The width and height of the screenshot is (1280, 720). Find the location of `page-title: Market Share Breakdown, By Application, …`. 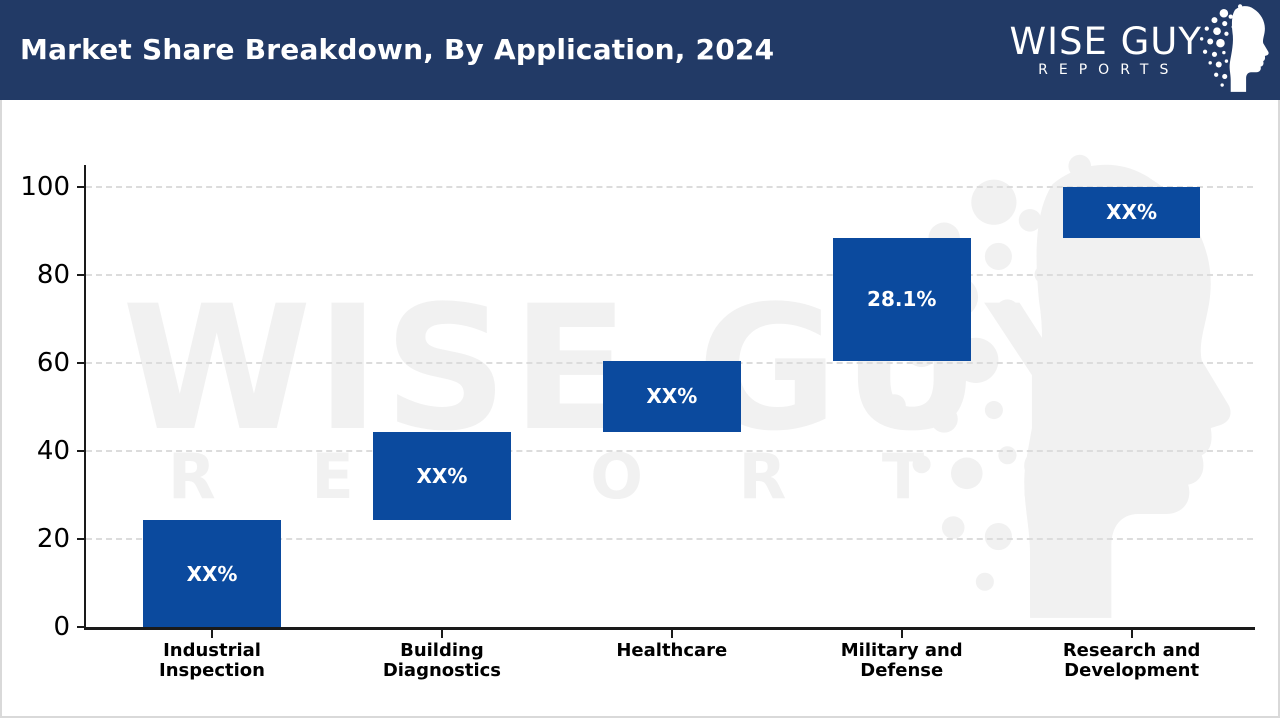

page-title: Market Share Breakdown, By Application, … is located at coordinates (397, 49).